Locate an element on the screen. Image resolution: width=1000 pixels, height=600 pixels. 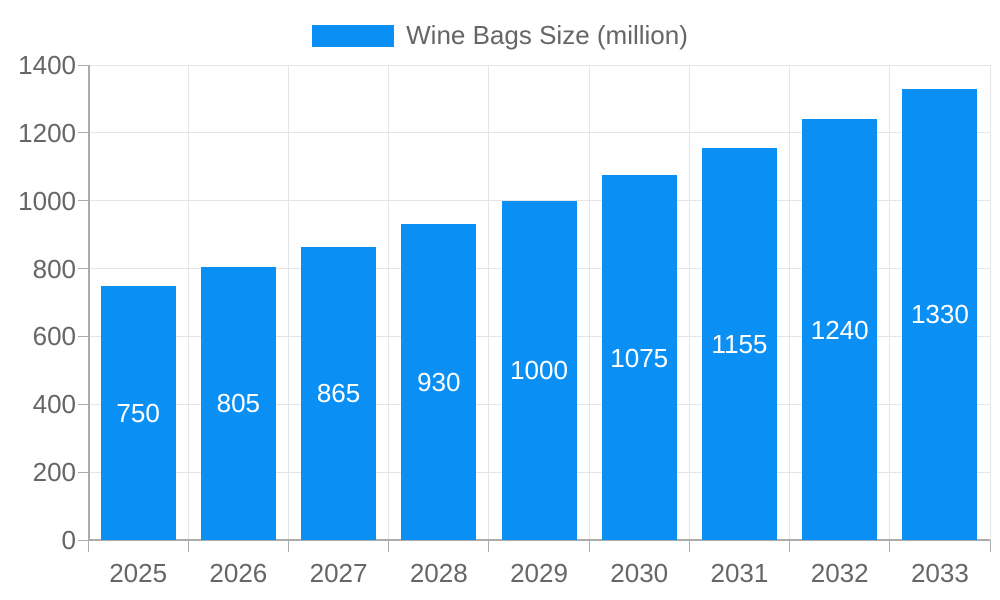
x-axis-label: 2028 is located at coordinates (438, 573).